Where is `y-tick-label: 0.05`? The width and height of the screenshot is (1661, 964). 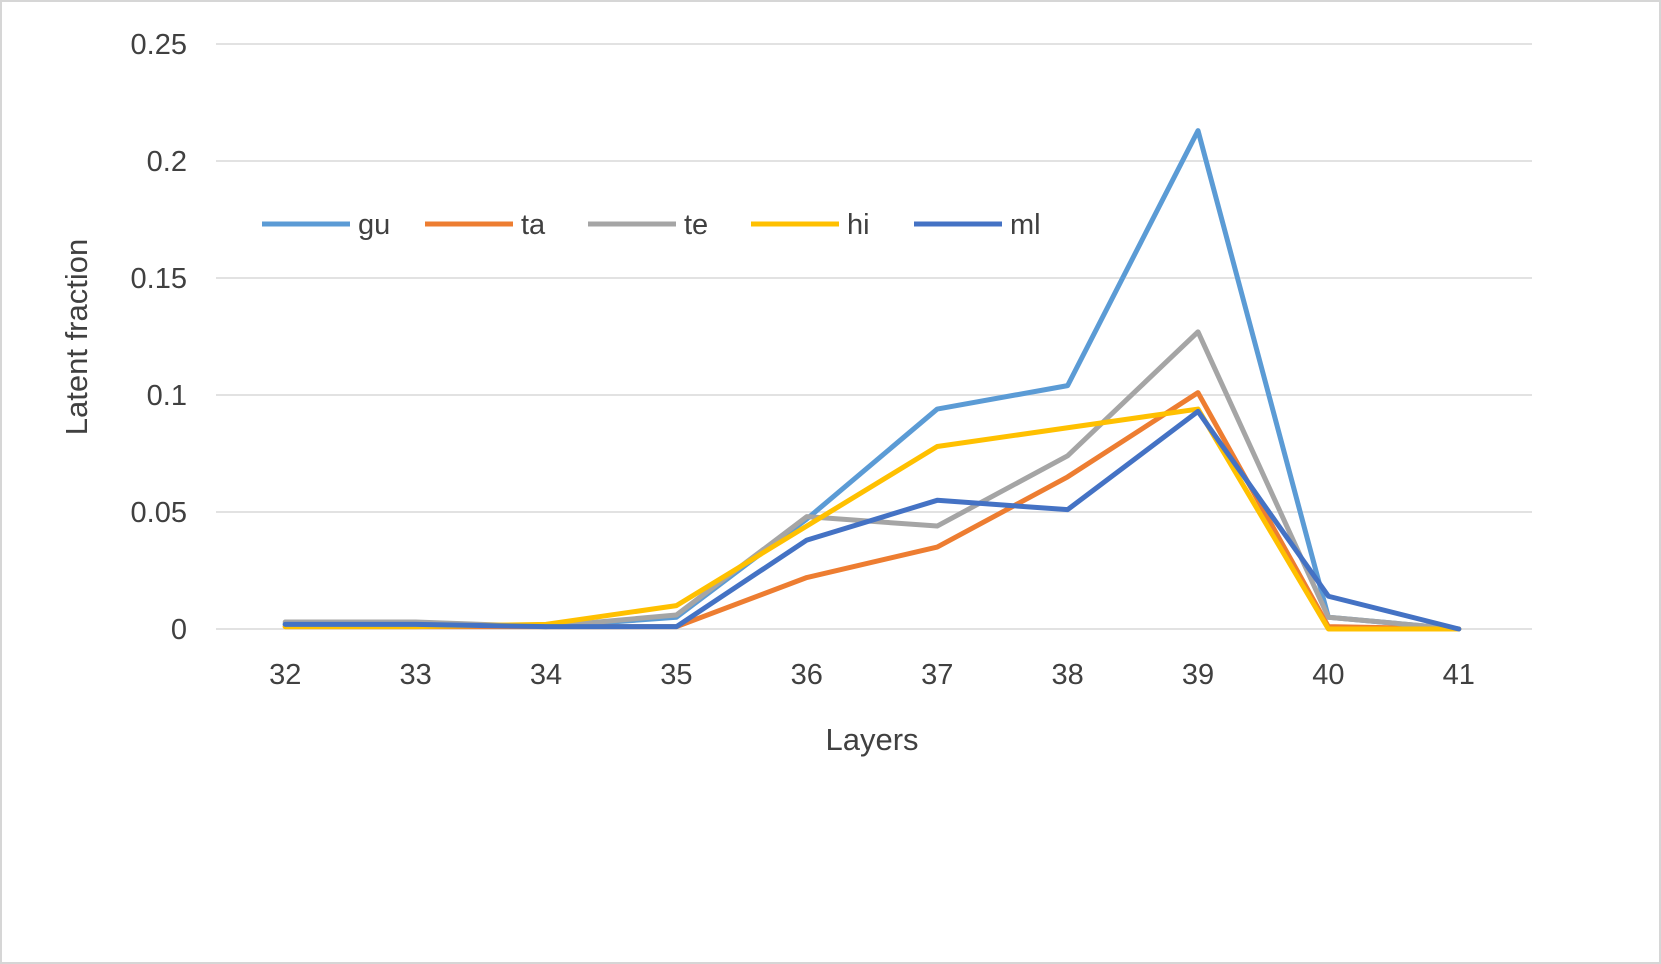
y-tick-label: 0.05 is located at coordinates (159, 513).